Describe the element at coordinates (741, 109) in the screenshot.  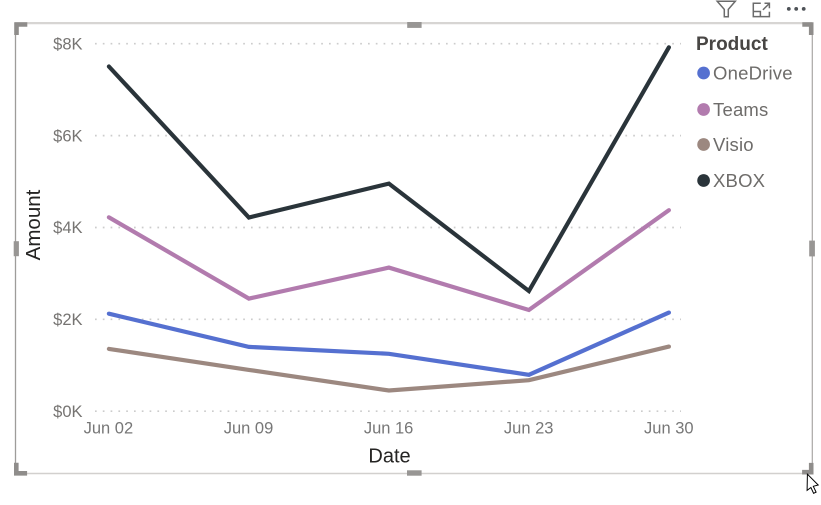
I see `svg-text: Teams` at that location.